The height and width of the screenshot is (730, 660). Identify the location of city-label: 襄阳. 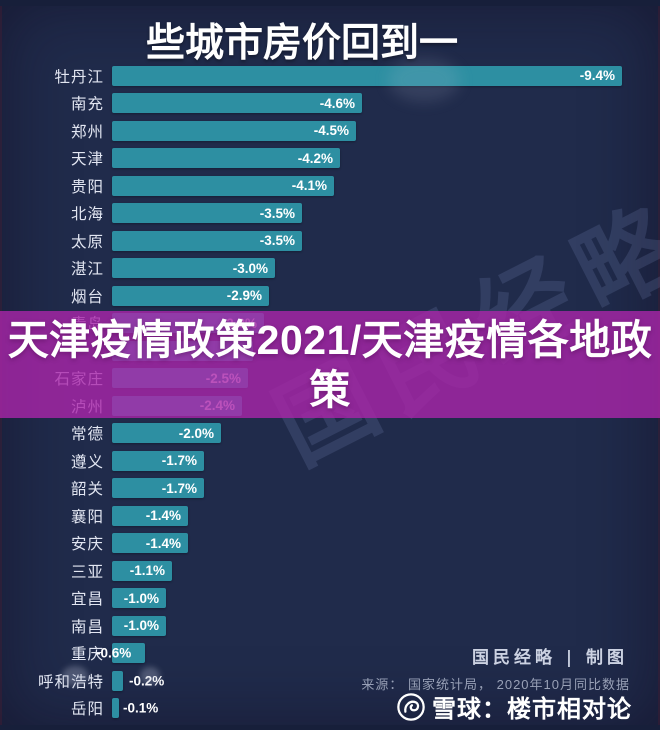
(87, 517).